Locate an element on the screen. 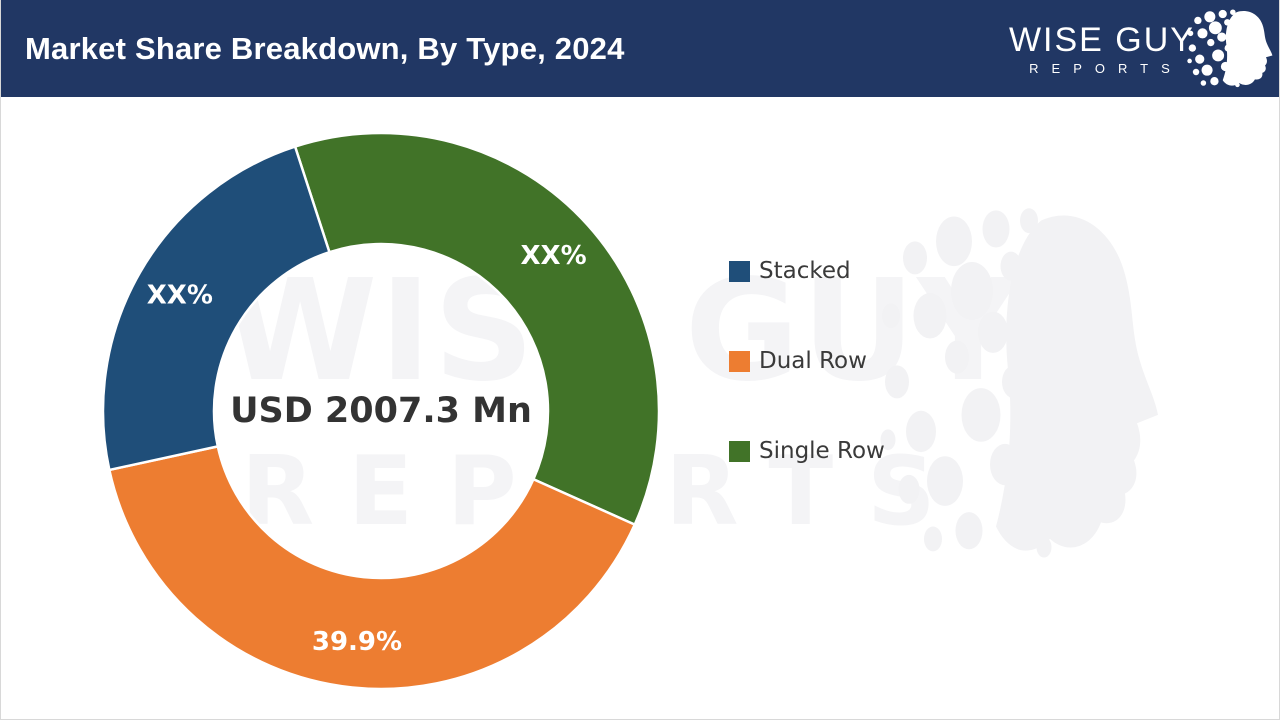 This screenshot has height=720, width=1280. logo-wordmark: WISE GUY is located at coordinates (1101, 39).